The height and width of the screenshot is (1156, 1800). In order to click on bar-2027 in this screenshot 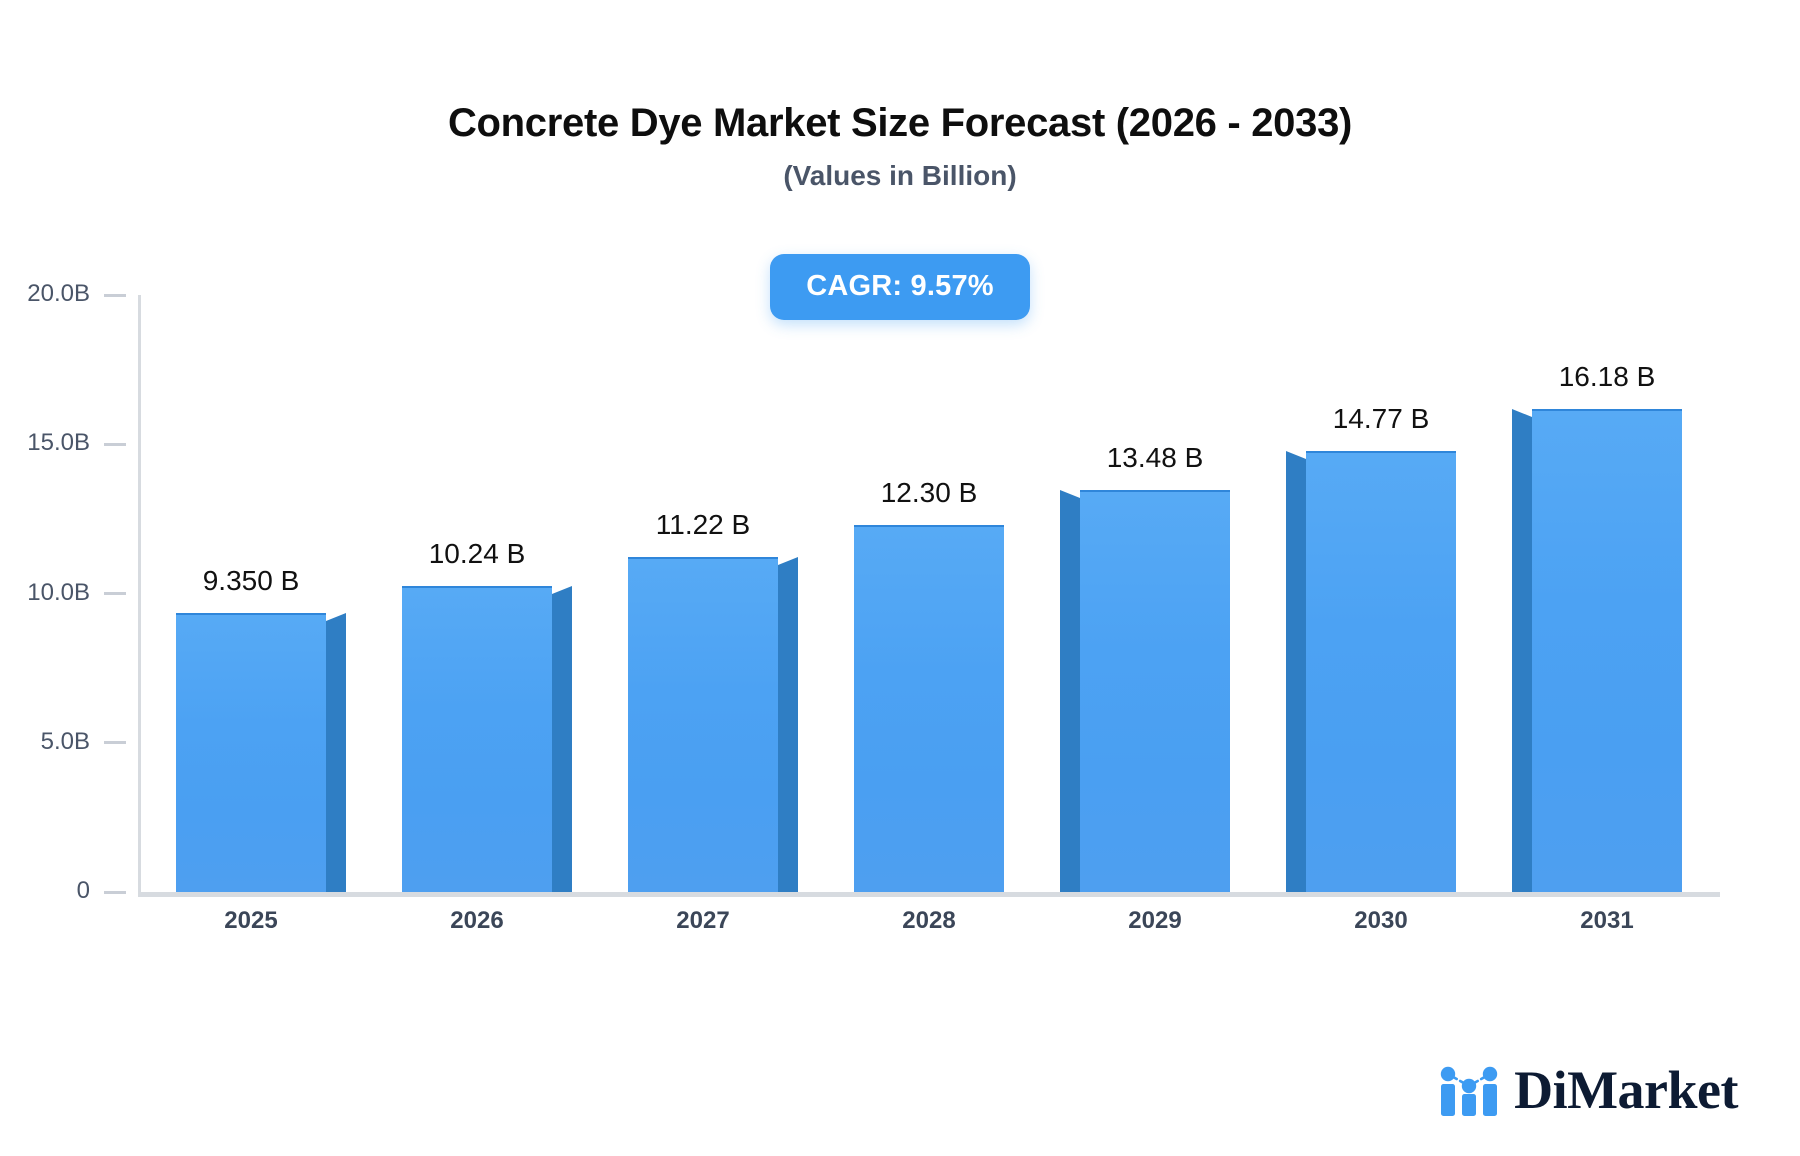, I will do `click(713, 724)`.